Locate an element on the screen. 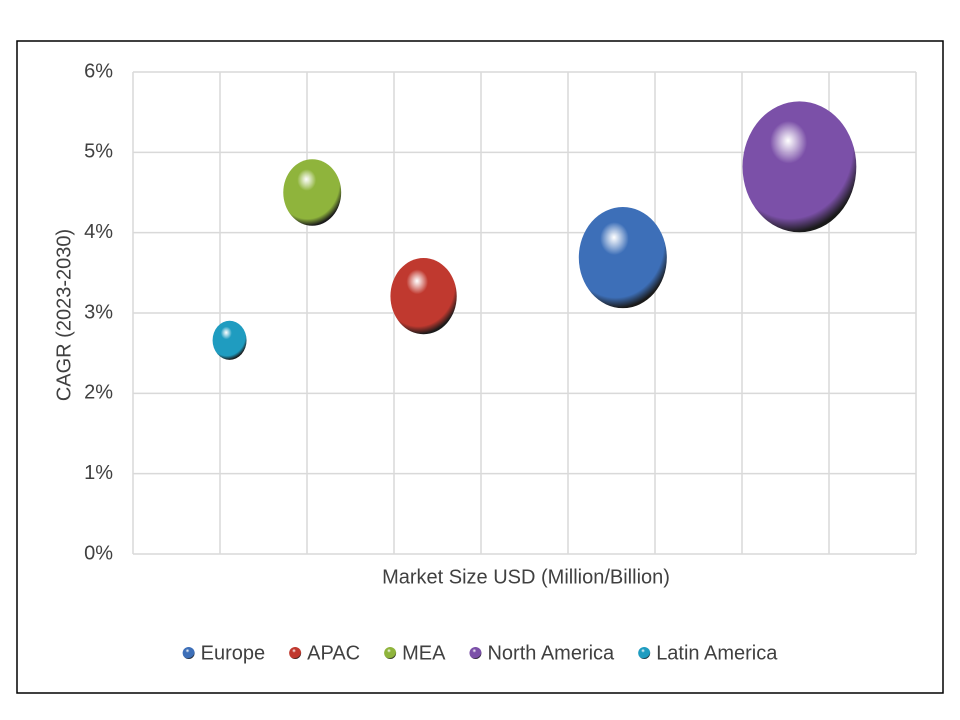 The width and height of the screenshot is (960, 720). y-tick-label: 6% is located at coordinates (98, 71).